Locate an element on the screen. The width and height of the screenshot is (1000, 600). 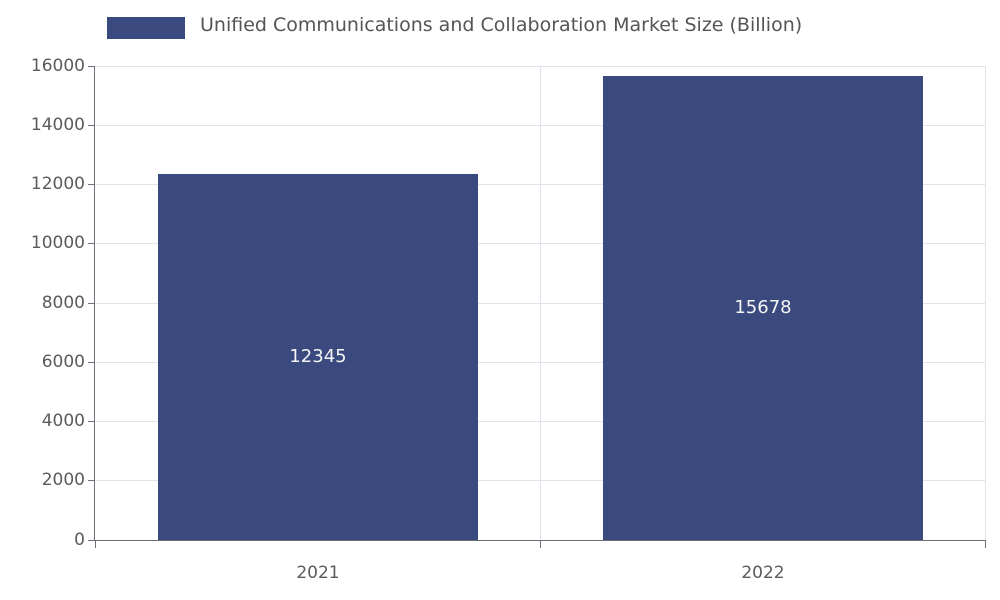
y-tick-label: 10000 is located at coordinates (57, 243).